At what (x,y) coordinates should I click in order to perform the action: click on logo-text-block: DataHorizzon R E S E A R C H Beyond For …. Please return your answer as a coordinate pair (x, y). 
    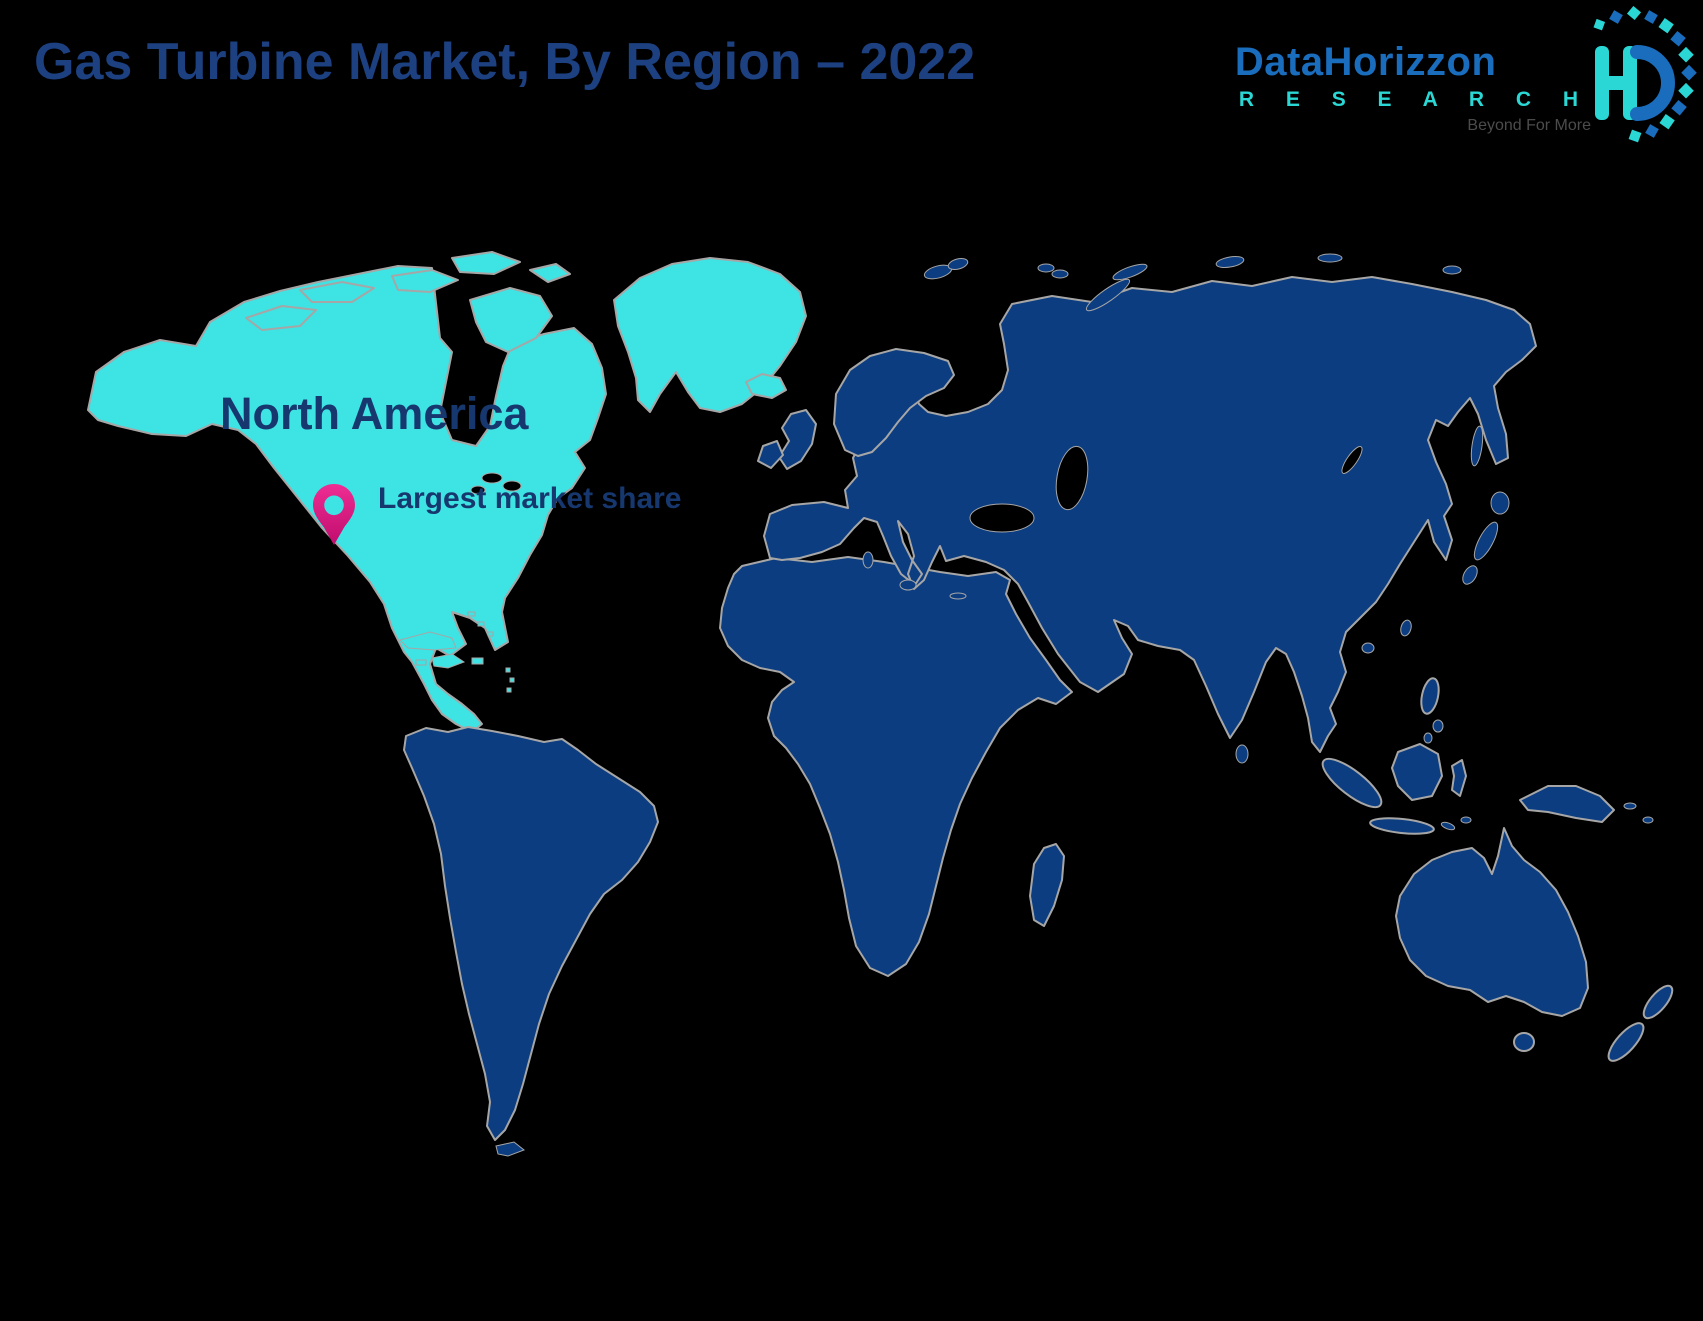
    Looking at the image, I should click on (1413, 88).